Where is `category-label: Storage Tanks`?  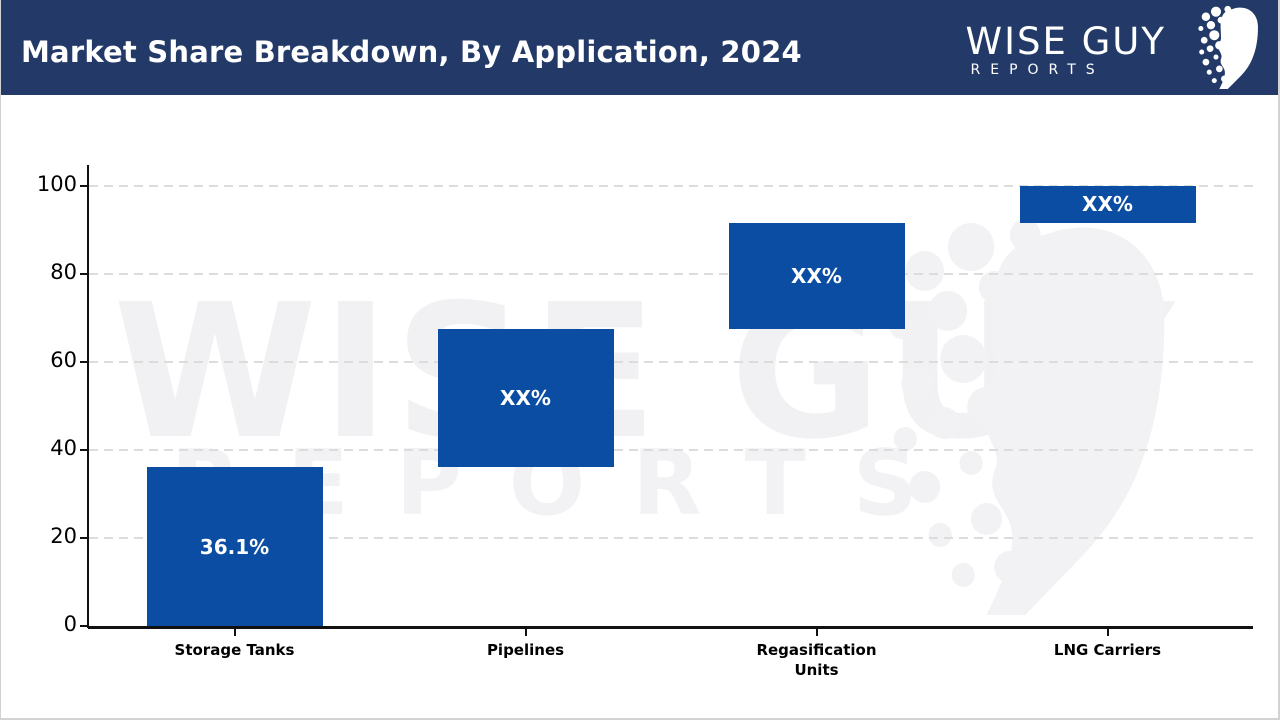 category-label: Storage Tanks is located at coordinates (234, 650).